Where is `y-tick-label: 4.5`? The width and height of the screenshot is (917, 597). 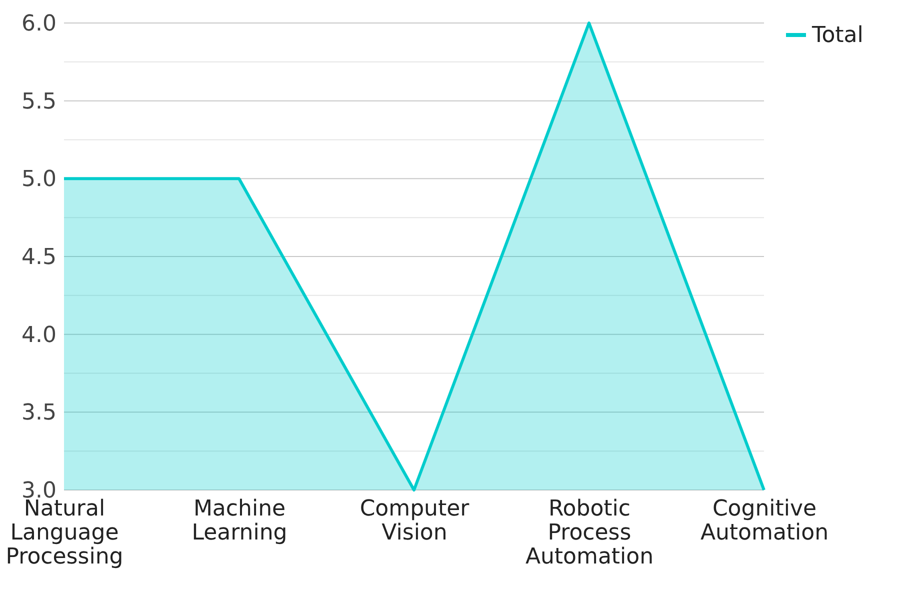 y-tick-label: 4.5 is located at coordinates (39, 257).